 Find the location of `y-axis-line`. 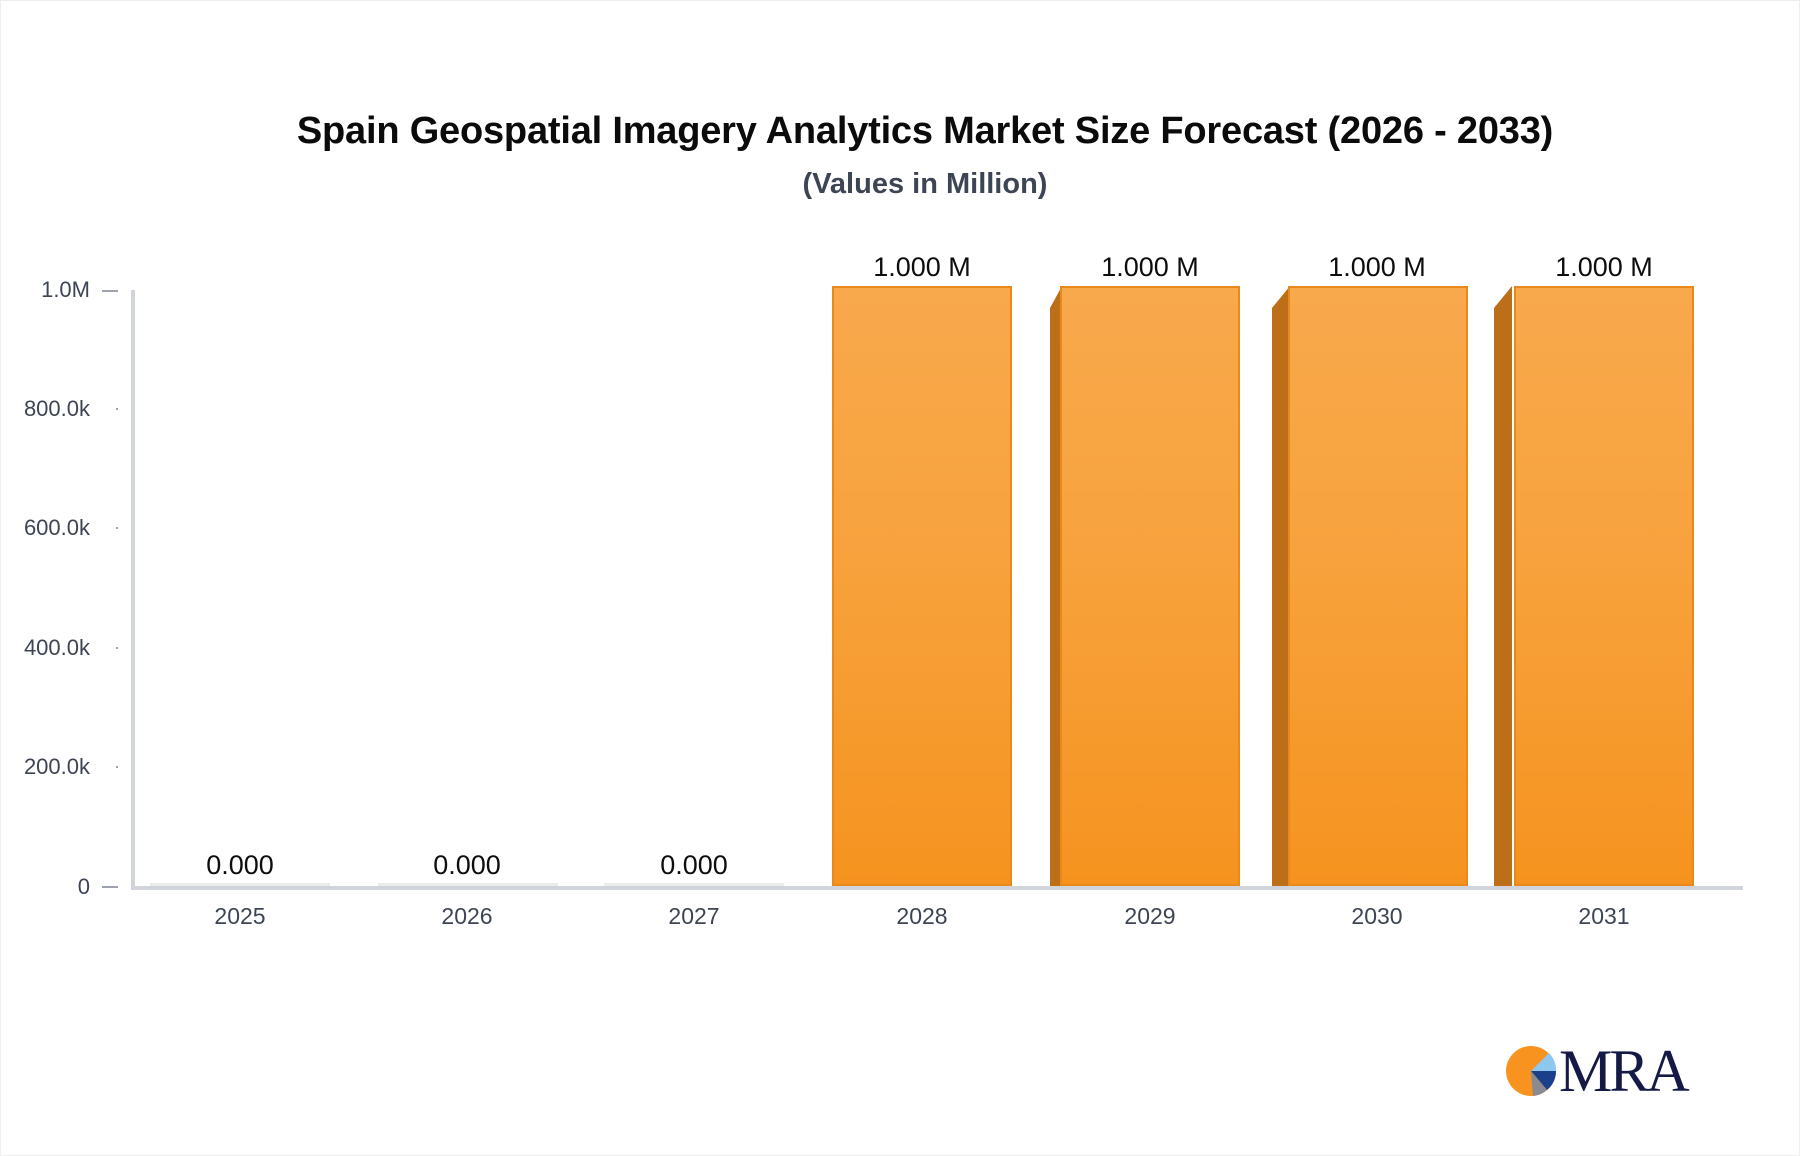

y-axis-line is located at coordinates (133, 590).